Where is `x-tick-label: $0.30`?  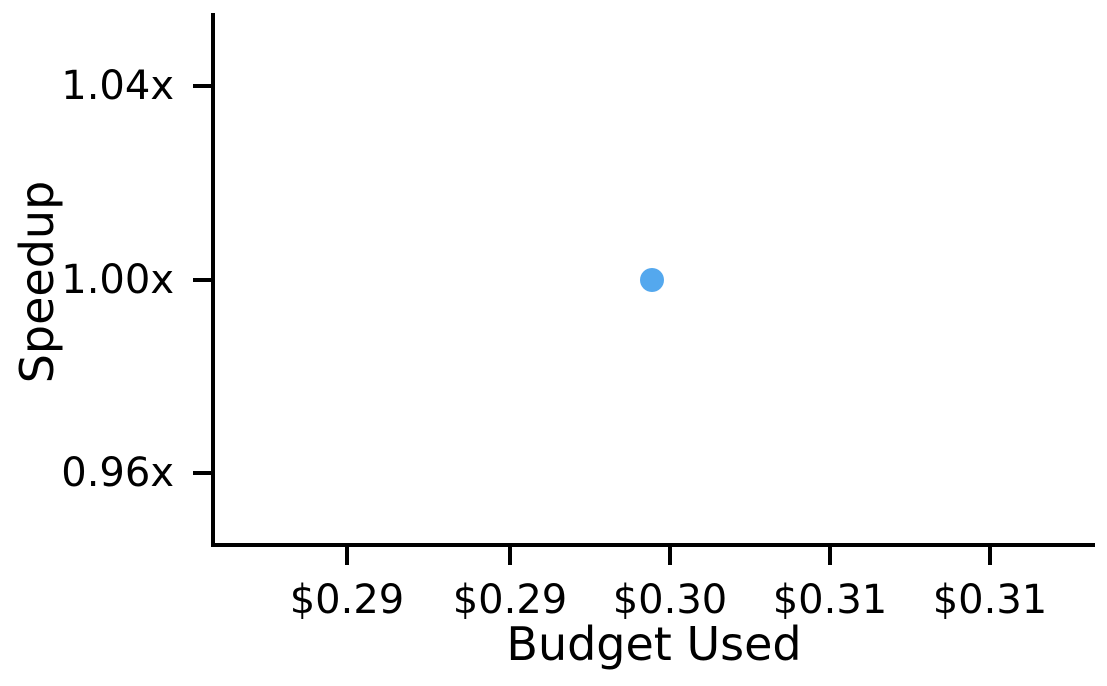 x-tick-label: $0.30 is located at coordinates (670, 600).